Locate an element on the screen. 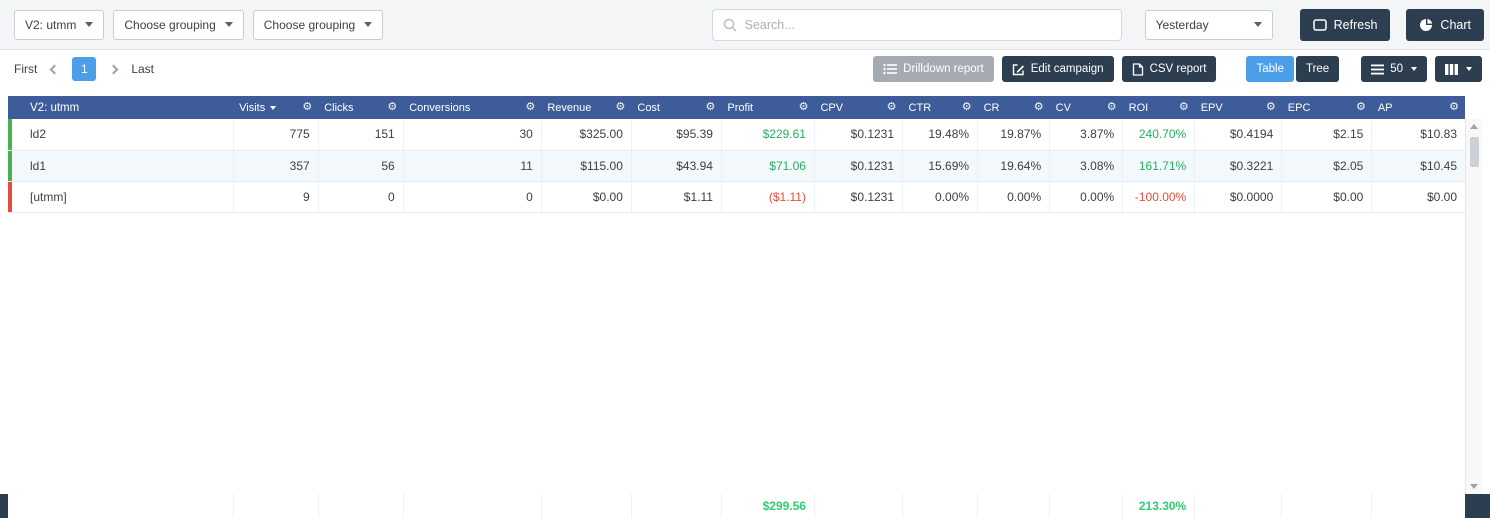 This screenshot has width=1490, height=518. grouping-select-2: Choose grouping is located at coordinates (318, 24).